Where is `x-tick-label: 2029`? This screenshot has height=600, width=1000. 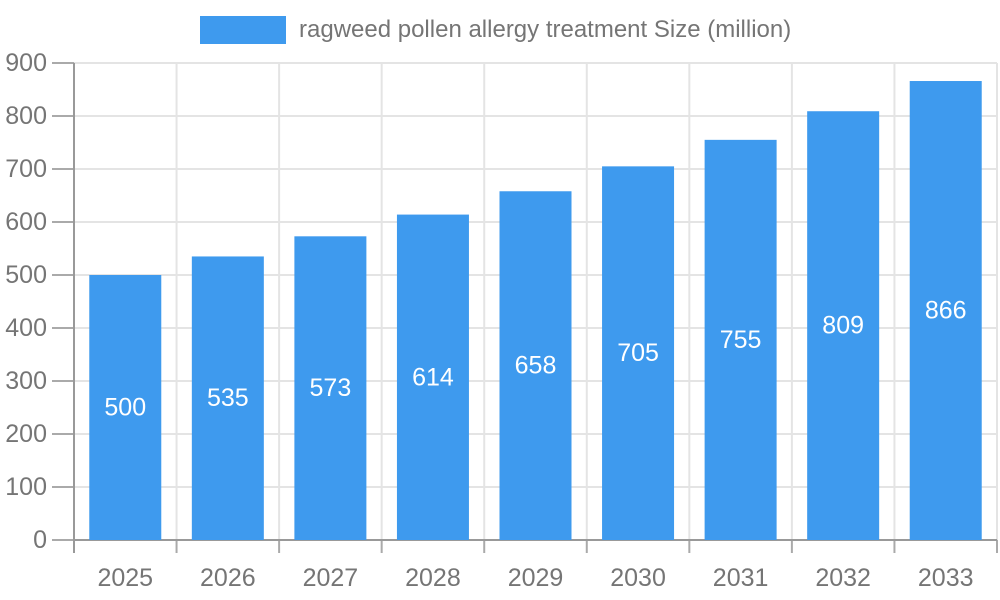 x-tick-label: 2029 is located at coordinates (536, 578).